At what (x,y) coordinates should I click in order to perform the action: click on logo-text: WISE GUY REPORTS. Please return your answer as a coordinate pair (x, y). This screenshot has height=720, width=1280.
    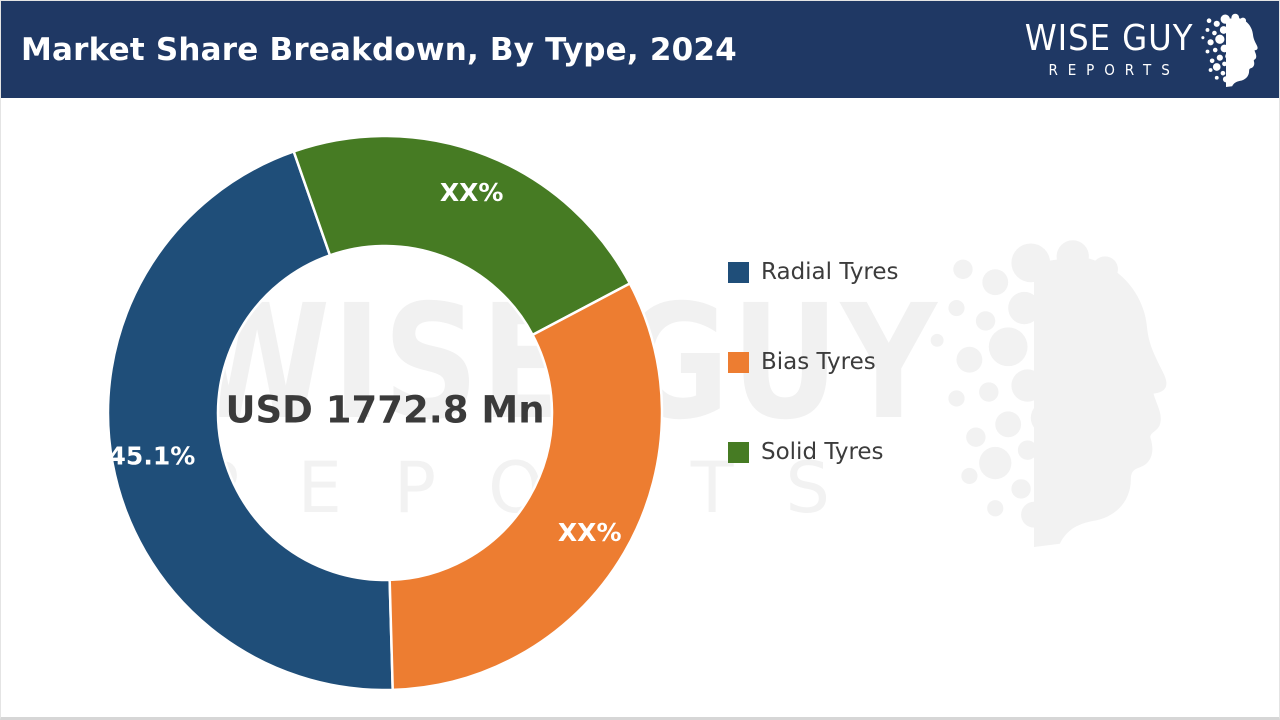
    Looking at the image, I should click on (1108, 48).